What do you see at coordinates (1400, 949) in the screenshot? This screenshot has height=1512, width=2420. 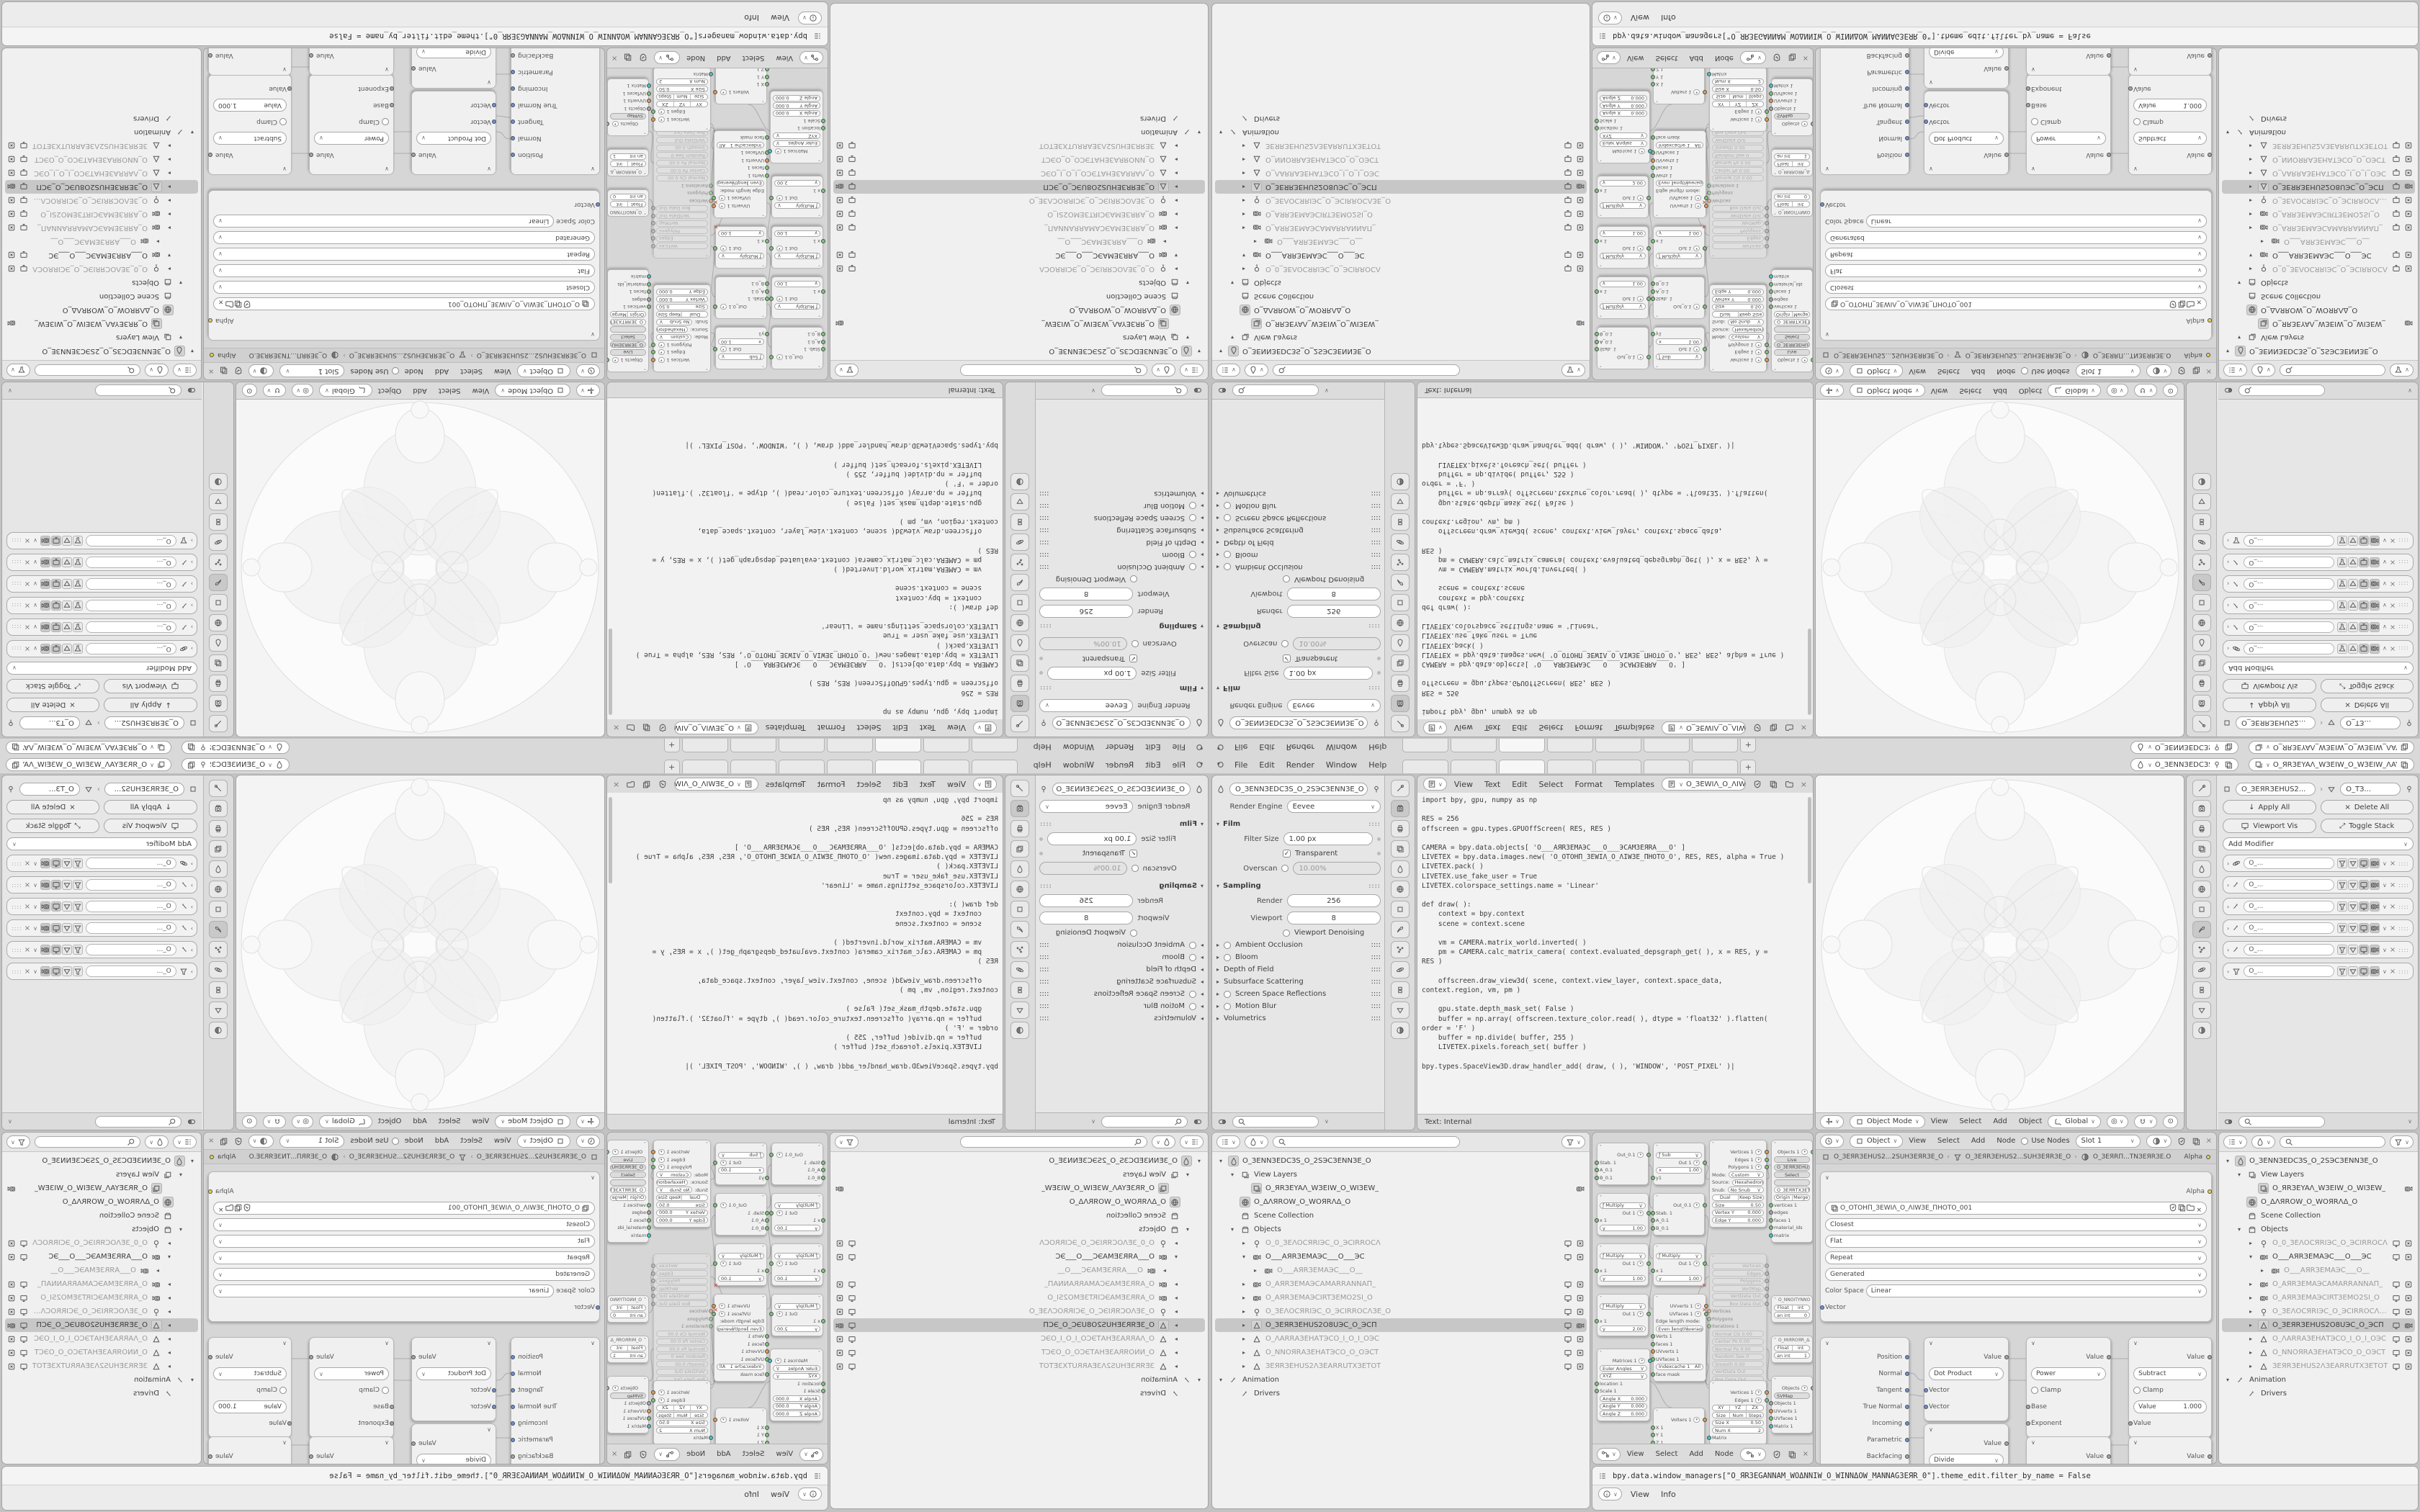 I see `properties-tab-part` at bounding box center [1400, 949].